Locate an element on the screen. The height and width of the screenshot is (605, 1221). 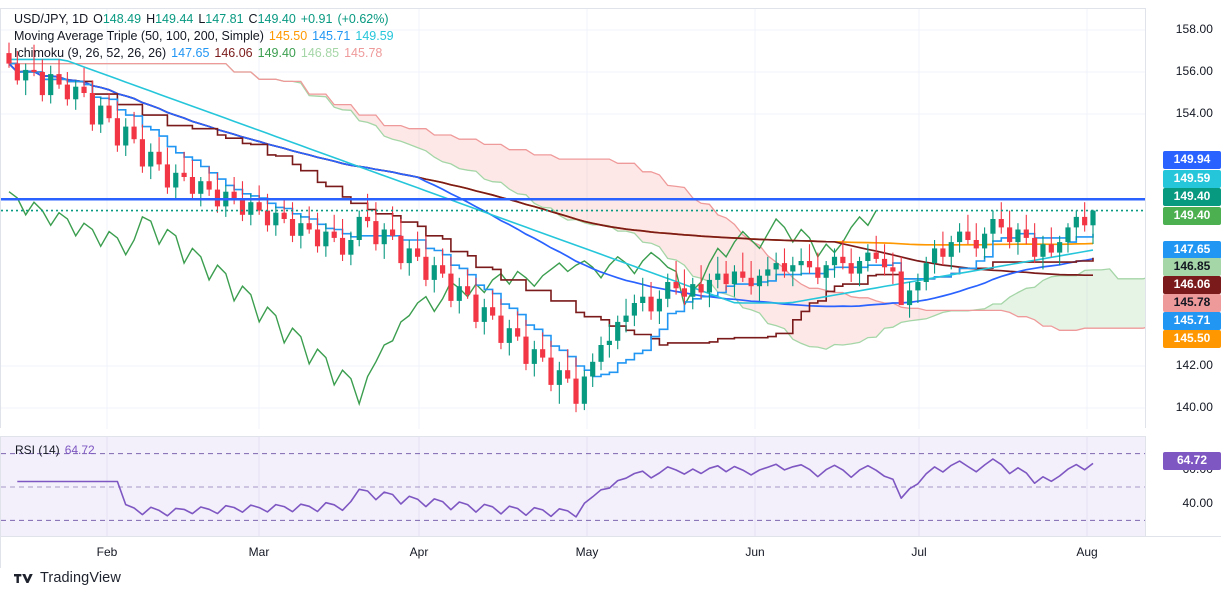
price-badge: 149.59 is located at coordinates (1192, 179).